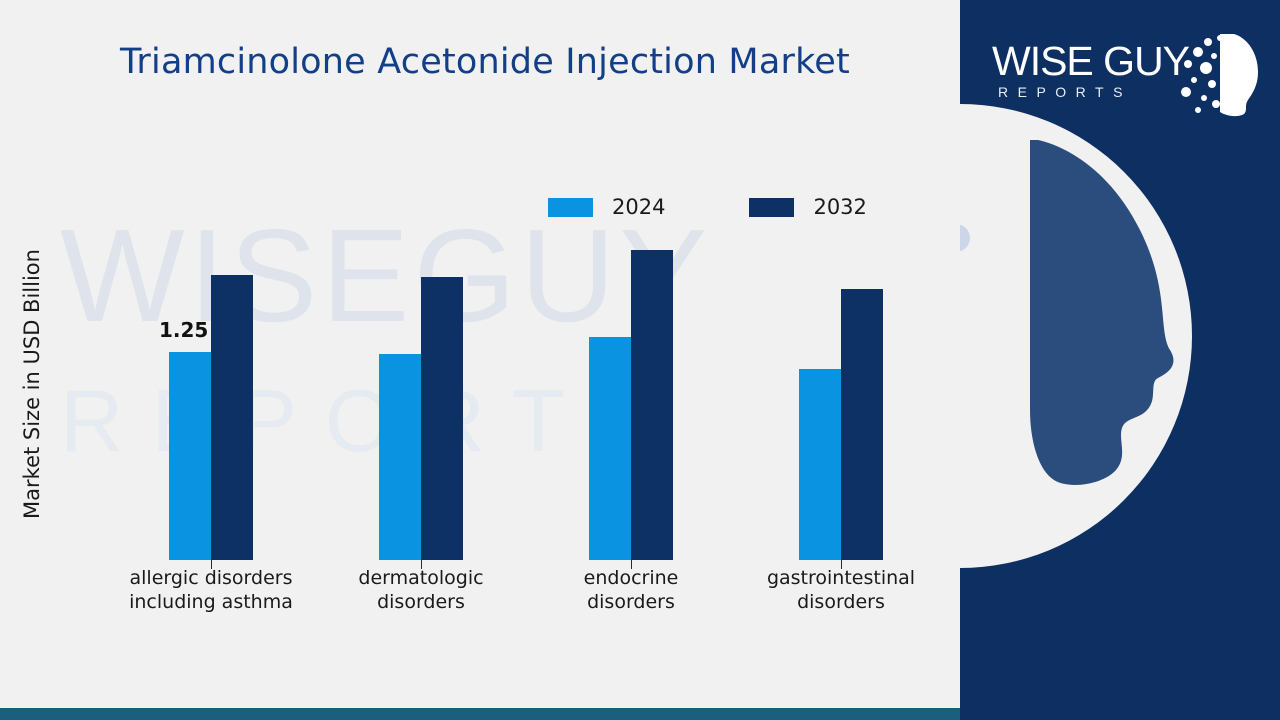 Image resolution: width=1280 pixels, height=720 pixels. What do you see at coordinates (965, 238) in the screenshot?
I see `molecular-dots-pattern` at bounding box center [965, 238].